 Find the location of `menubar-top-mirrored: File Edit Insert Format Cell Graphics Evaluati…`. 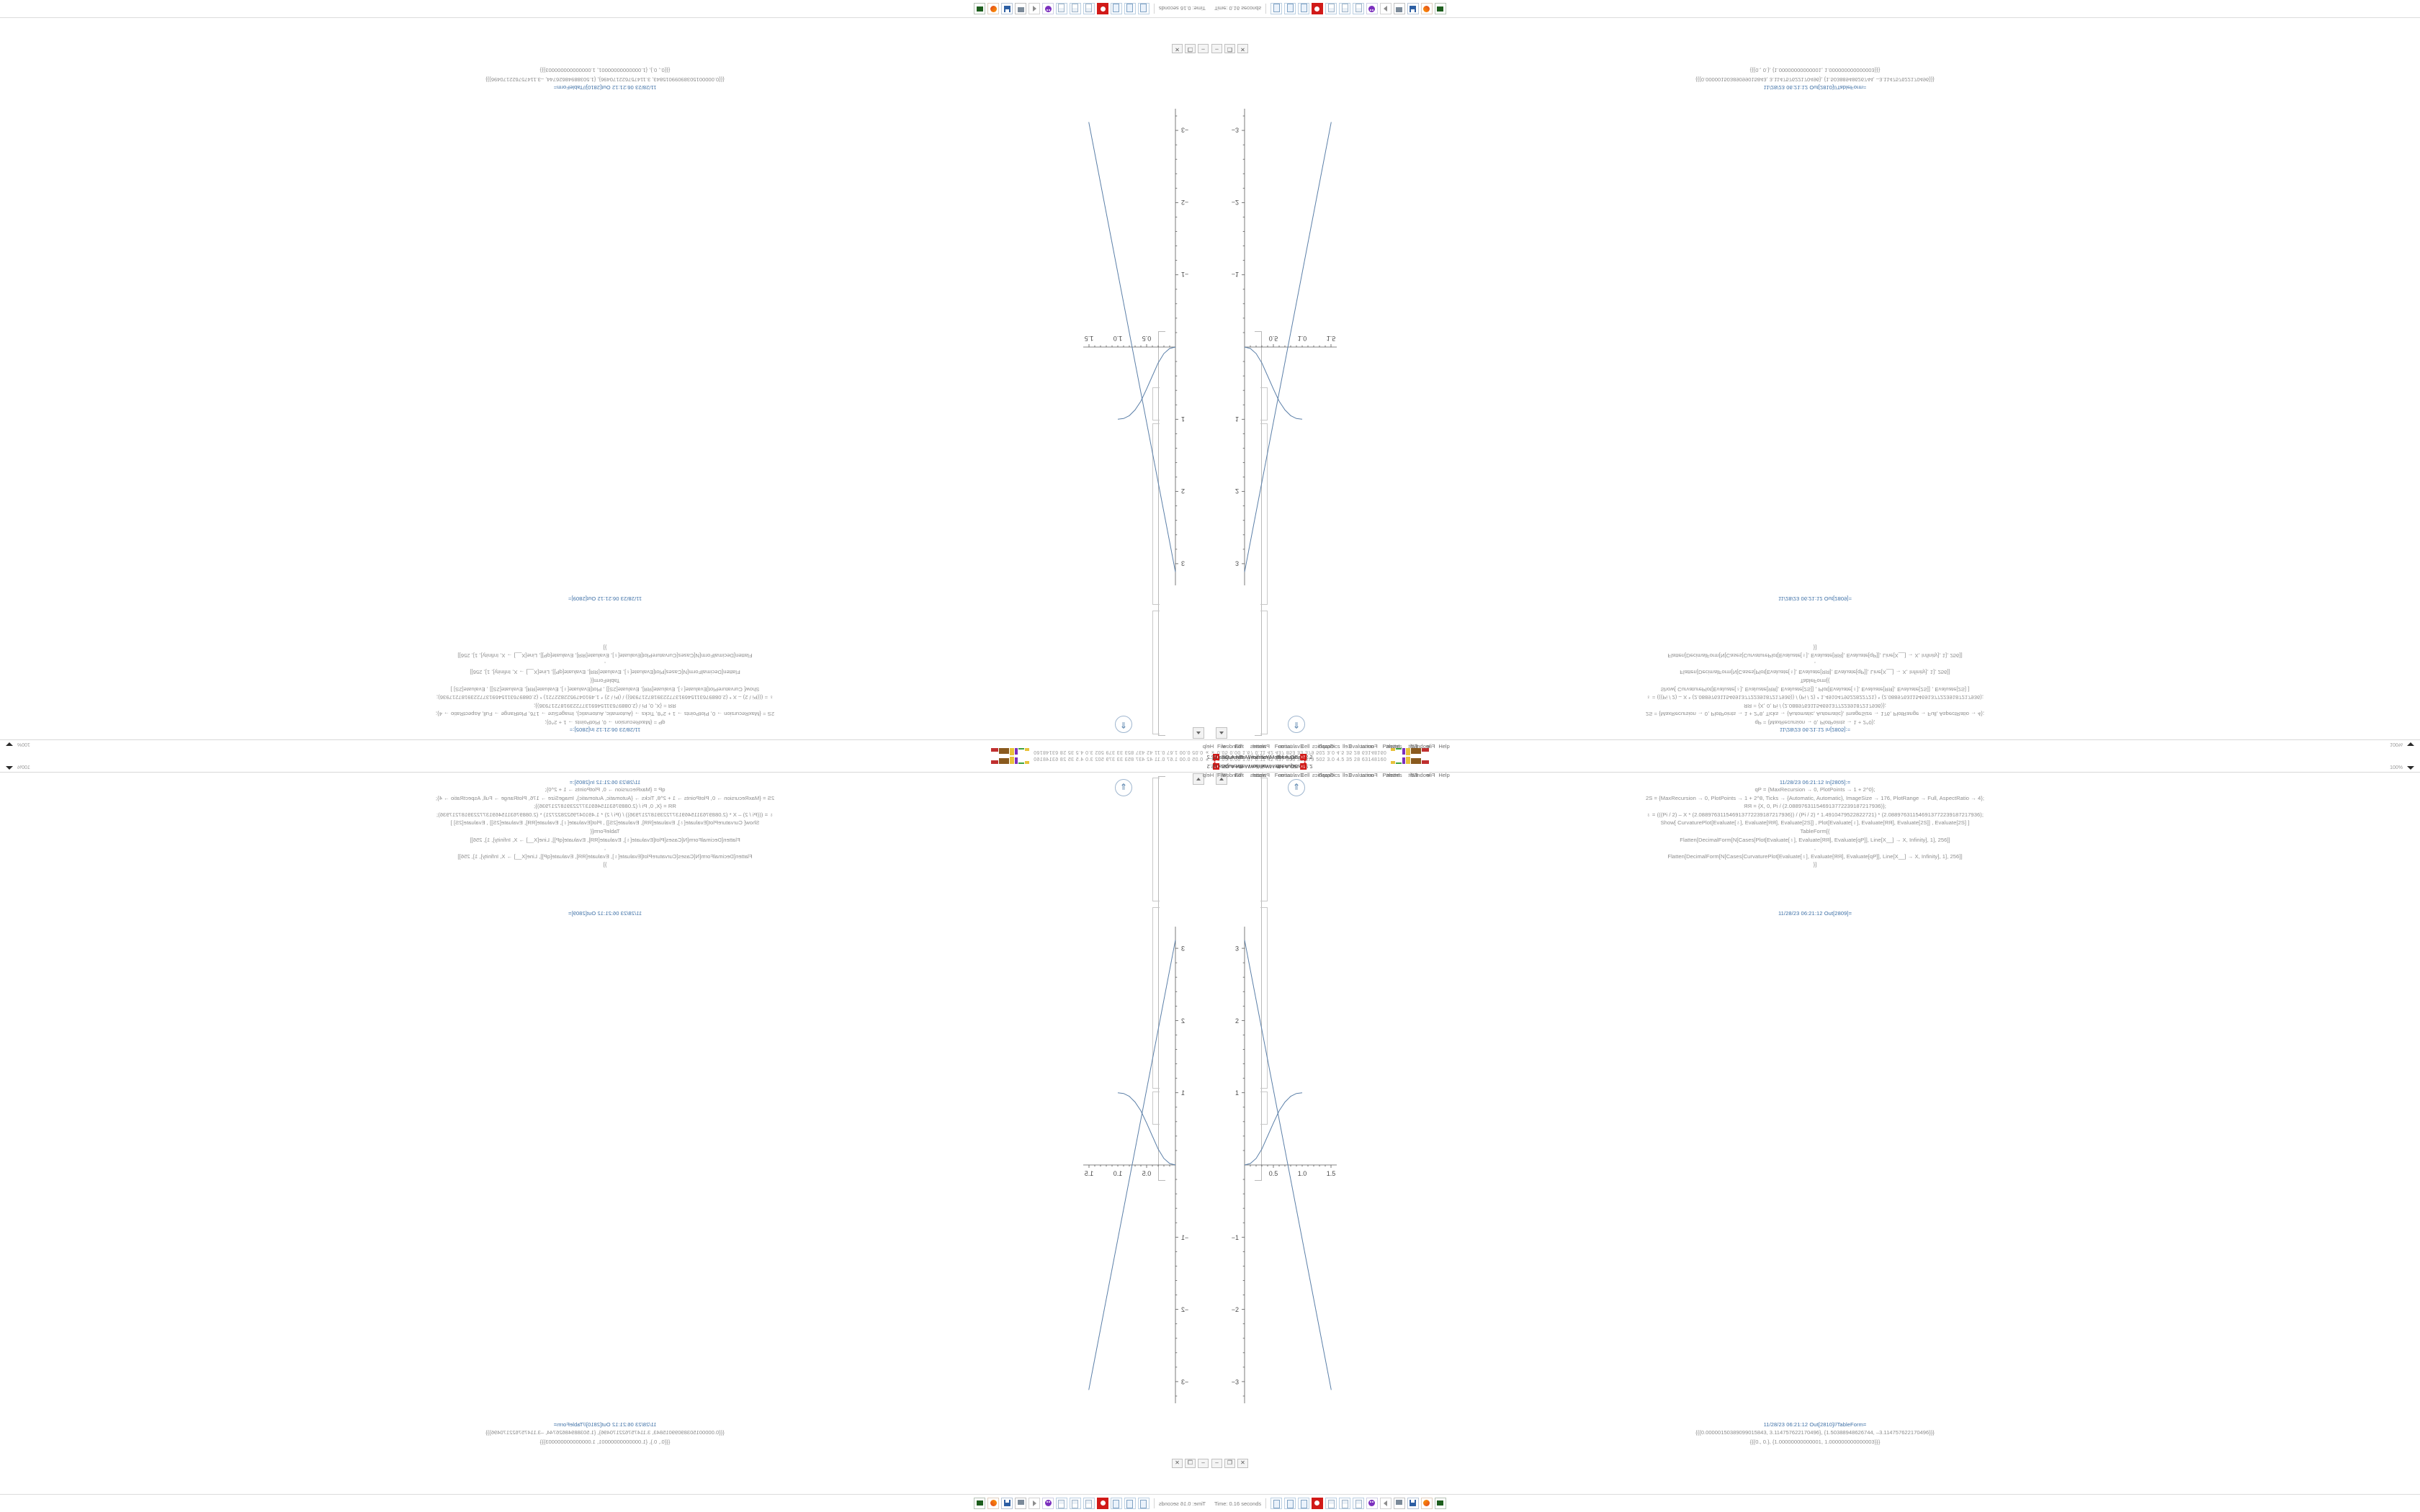

menubar-top-mirrored: File Edit Insert Format Cell Graphics Evaluati… is located at coordinates (1319, 746).